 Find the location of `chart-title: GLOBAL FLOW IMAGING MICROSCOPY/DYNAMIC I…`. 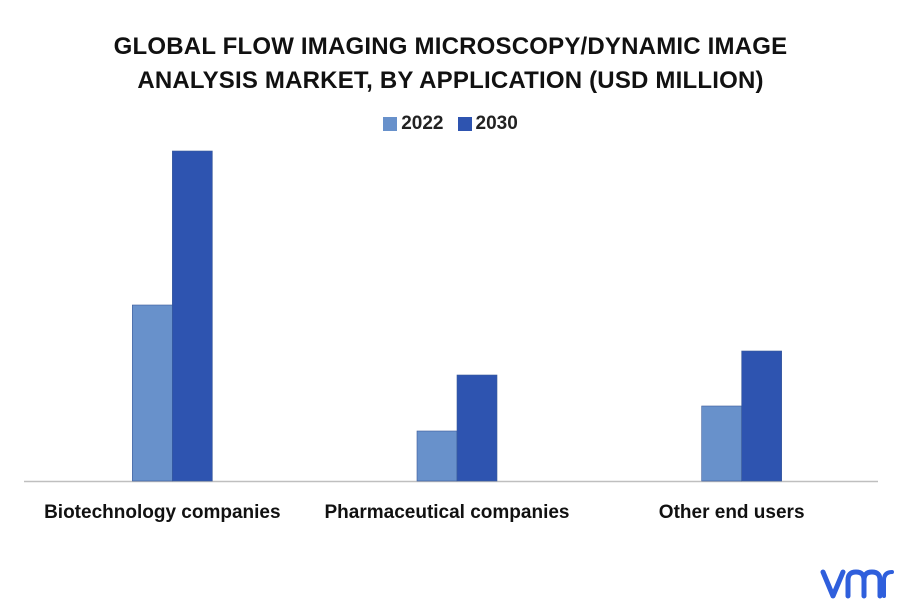

chart-title: GLOBAL FLOW IMAGING MICROSCOPY/DYNAMIC I… is located at coordinates (450, 64).